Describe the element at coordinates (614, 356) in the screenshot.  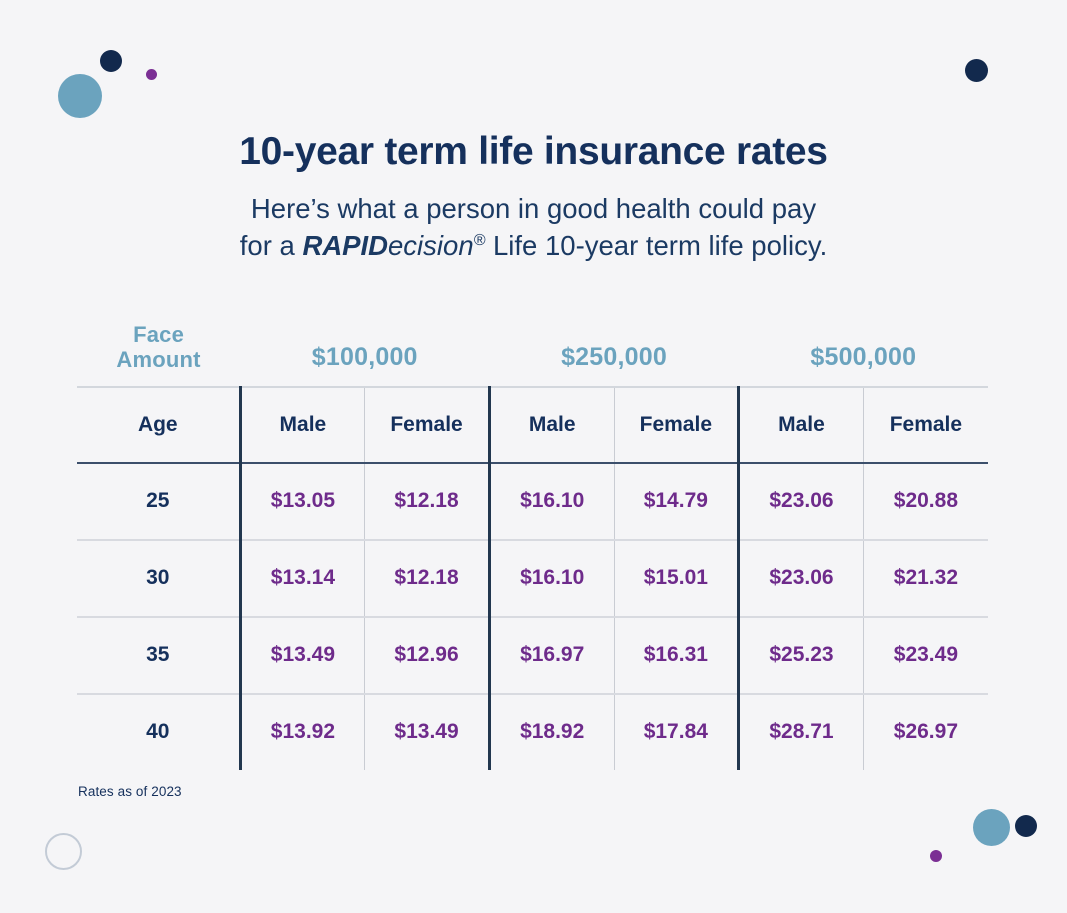
I see `face-amount-250k: $250,000` at that location.